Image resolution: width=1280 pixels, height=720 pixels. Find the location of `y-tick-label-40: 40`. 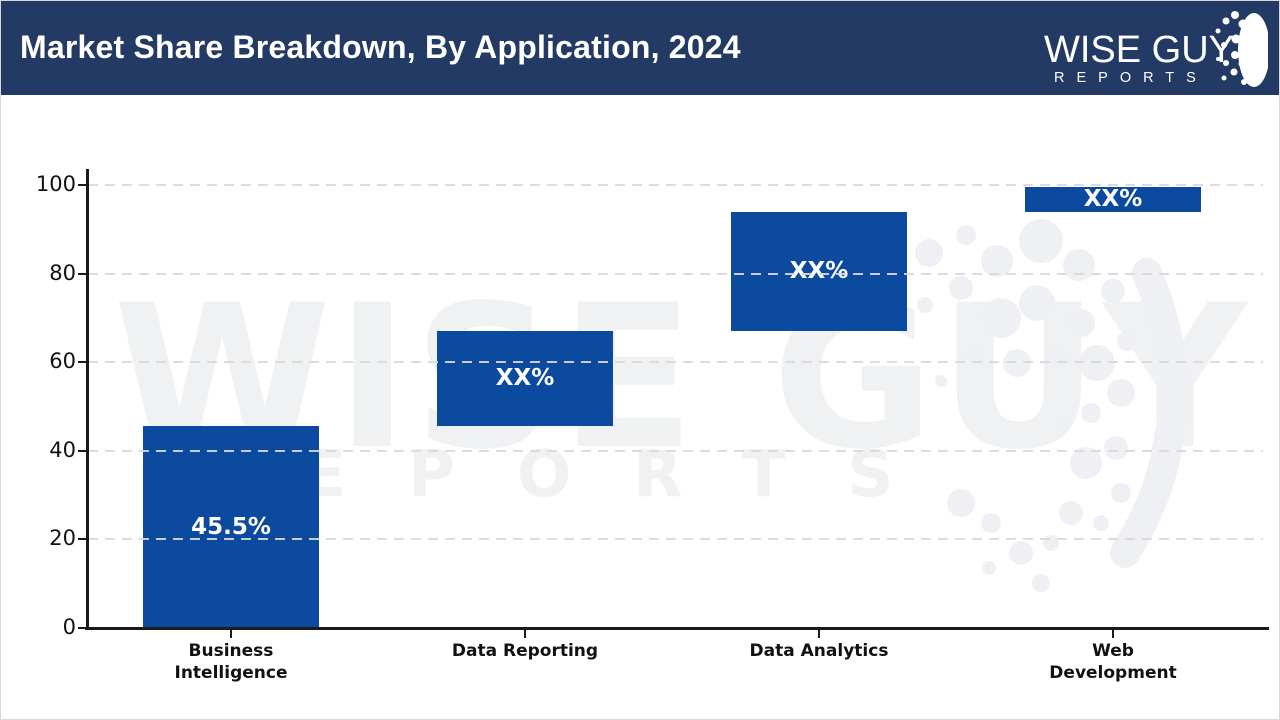

y-tick-label-40: 40 is located at coordinates (62, 449).